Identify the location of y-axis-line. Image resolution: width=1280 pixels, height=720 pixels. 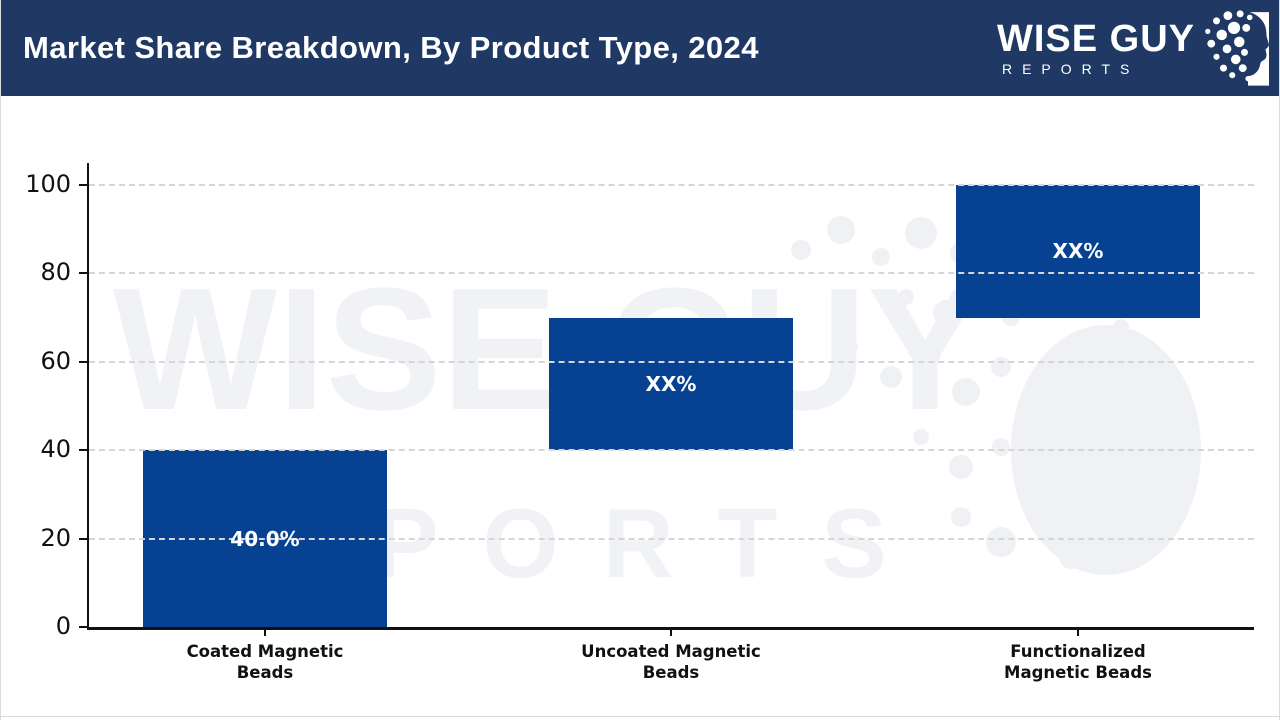
(88, 395).